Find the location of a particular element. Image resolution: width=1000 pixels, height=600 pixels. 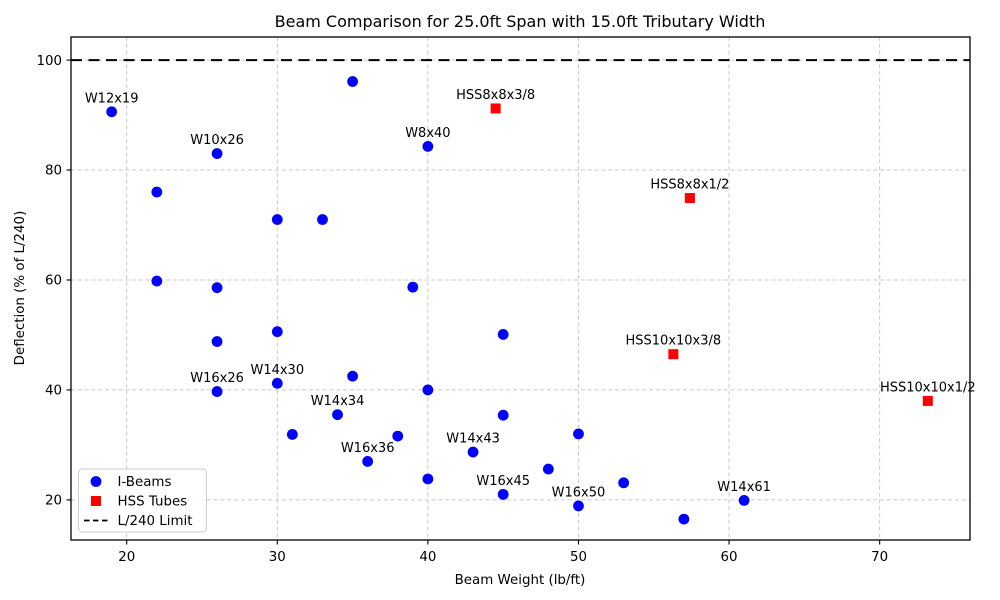

point-label: HSS10x10x1/2 is located at coordinates (928, 387).